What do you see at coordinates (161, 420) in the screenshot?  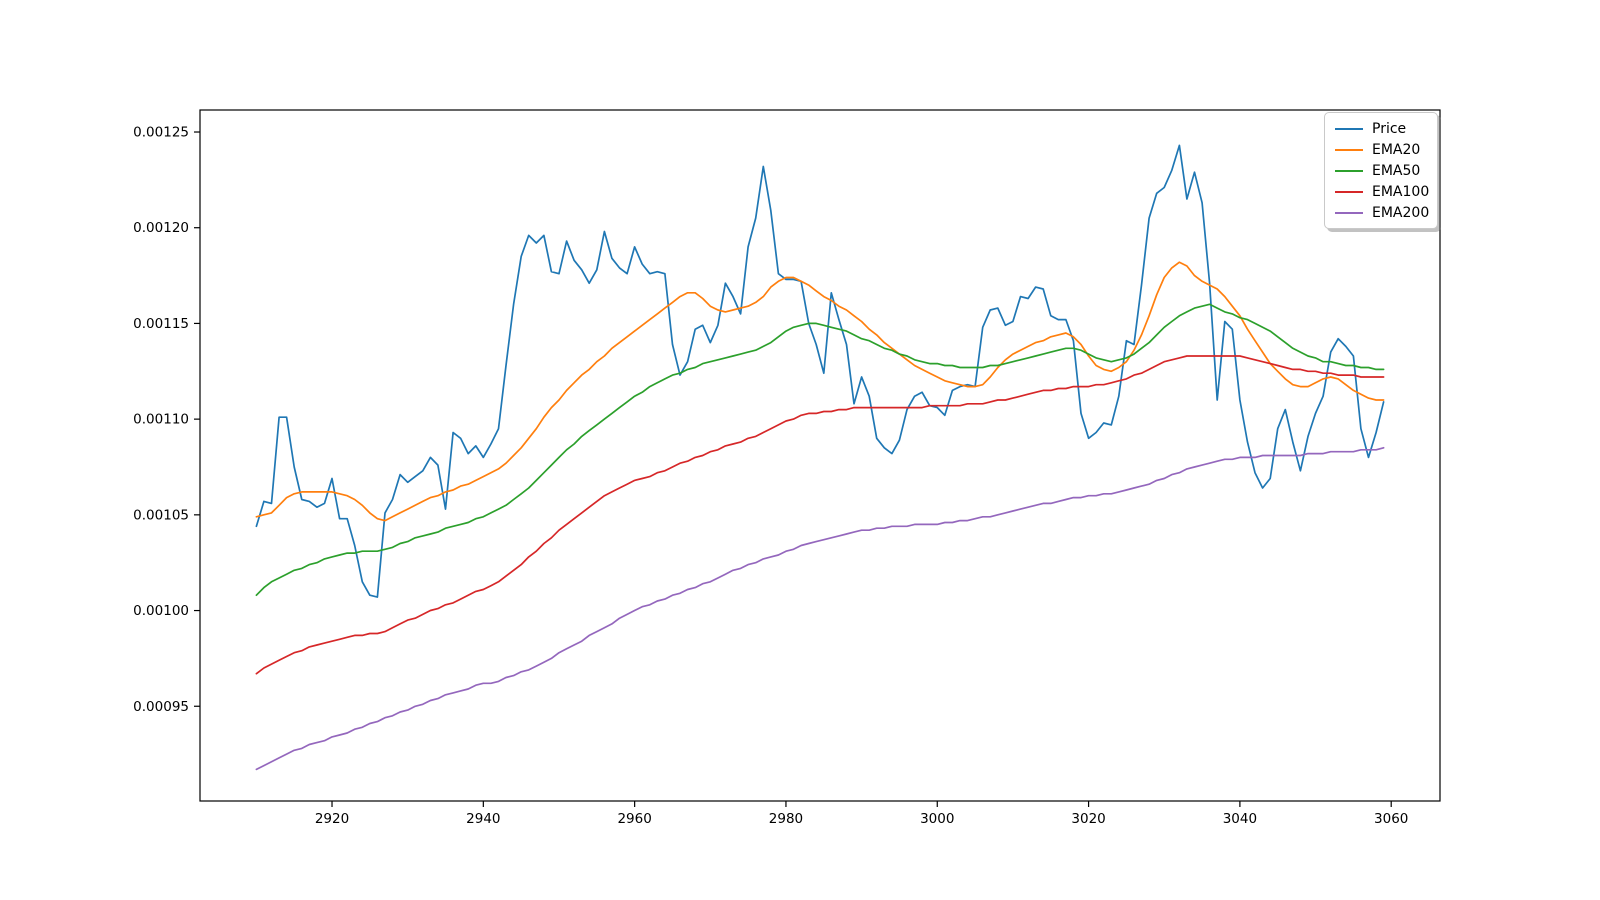 I see `y-tick-label: 0.00110` at bounding box center [161, 420].